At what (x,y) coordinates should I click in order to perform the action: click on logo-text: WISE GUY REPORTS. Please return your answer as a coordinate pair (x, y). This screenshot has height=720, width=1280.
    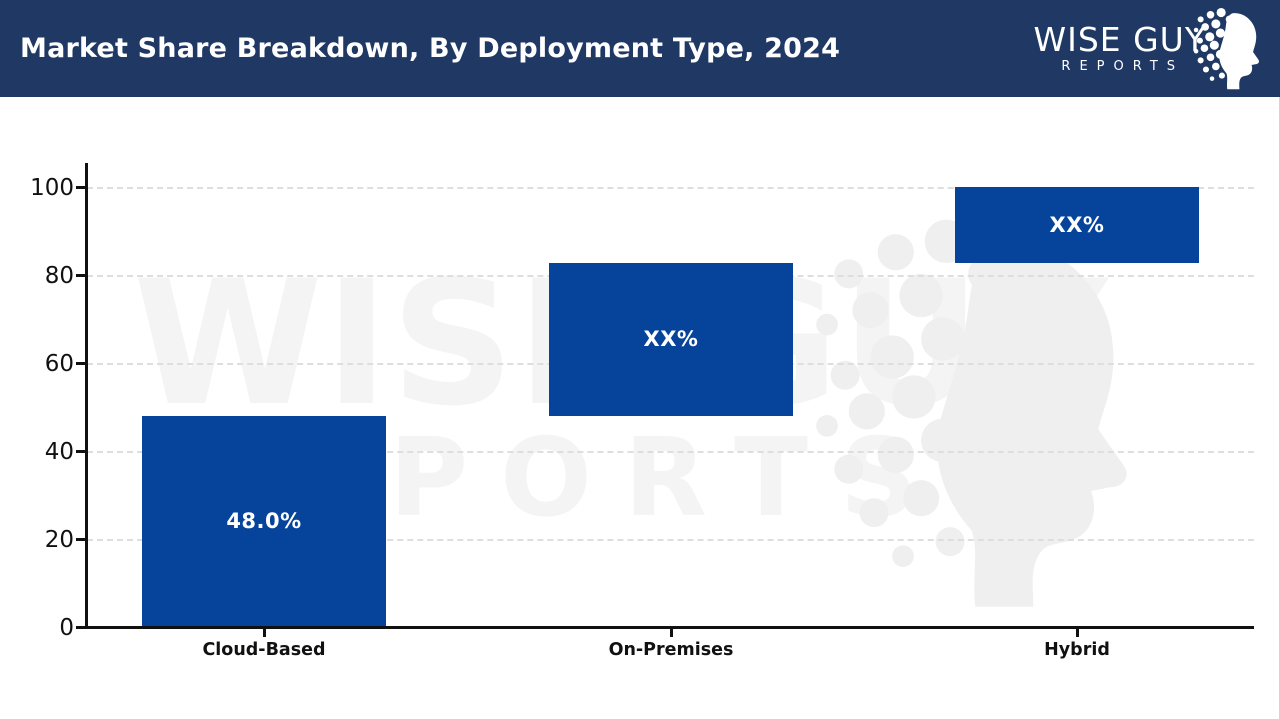
    Looking at the image, I should click on (1119, 47).